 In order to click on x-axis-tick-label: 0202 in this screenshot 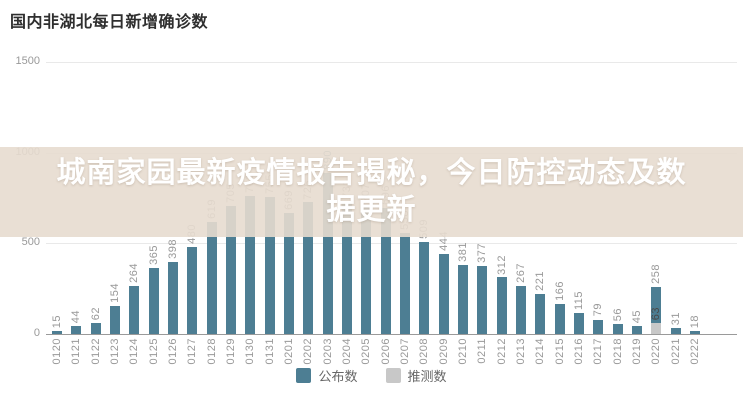, I will do `click(308, 351)`.